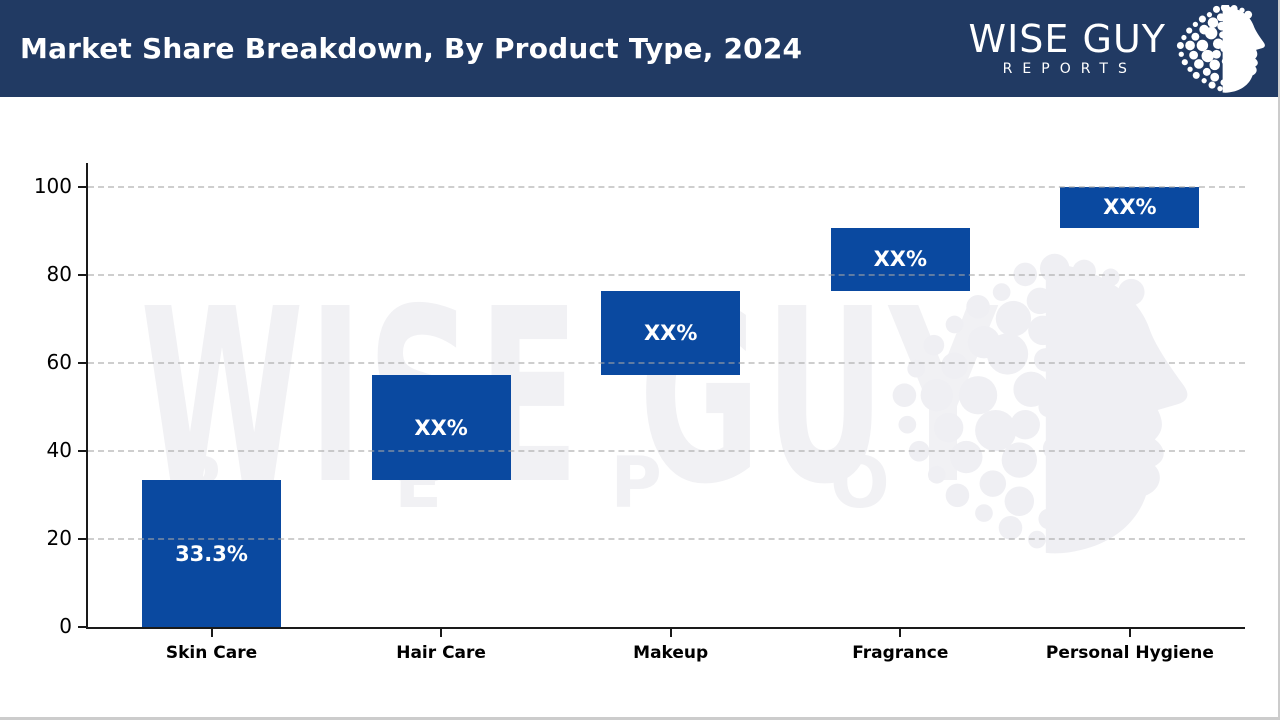 This screenshot has height=720, width=1280. Describe the element at coordinates (1069, 69) in the screenshot. I see `logo-subtitle: REPORTS` at that location.